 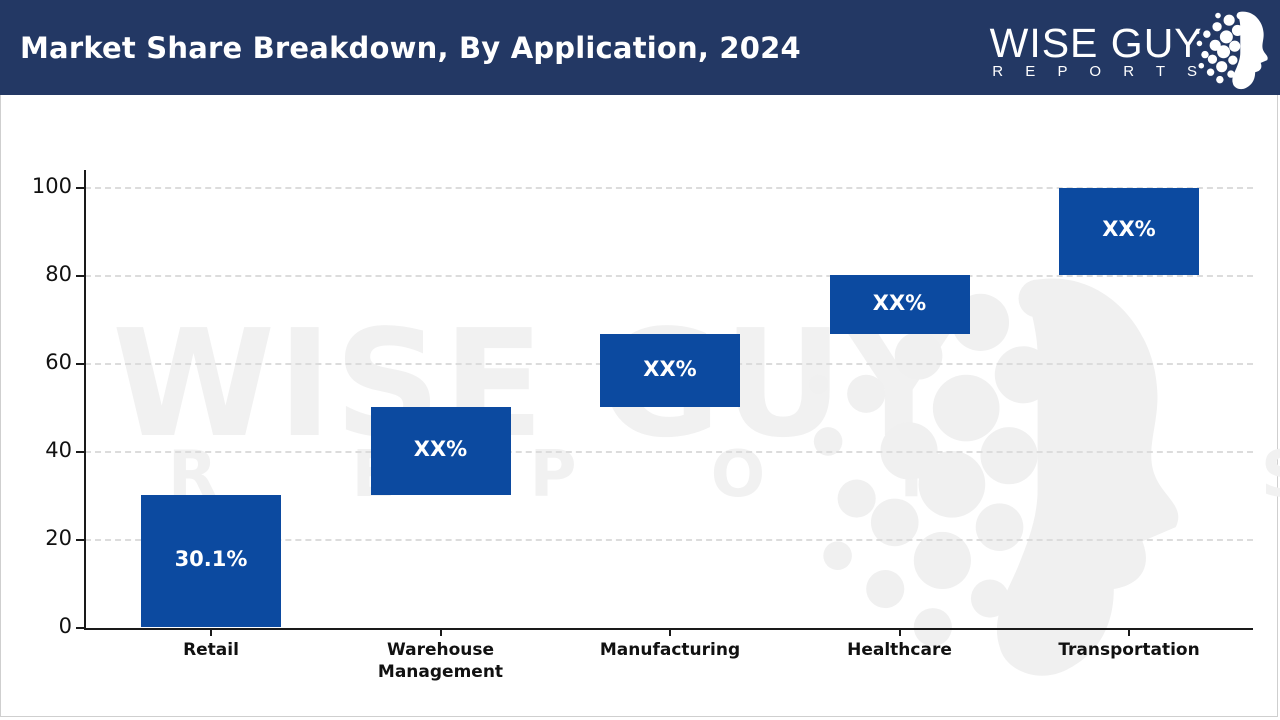 What do you see at coordinates (1231, 50) in the screenshot?
I see `head-icon` at bounding box center [1231, 50].